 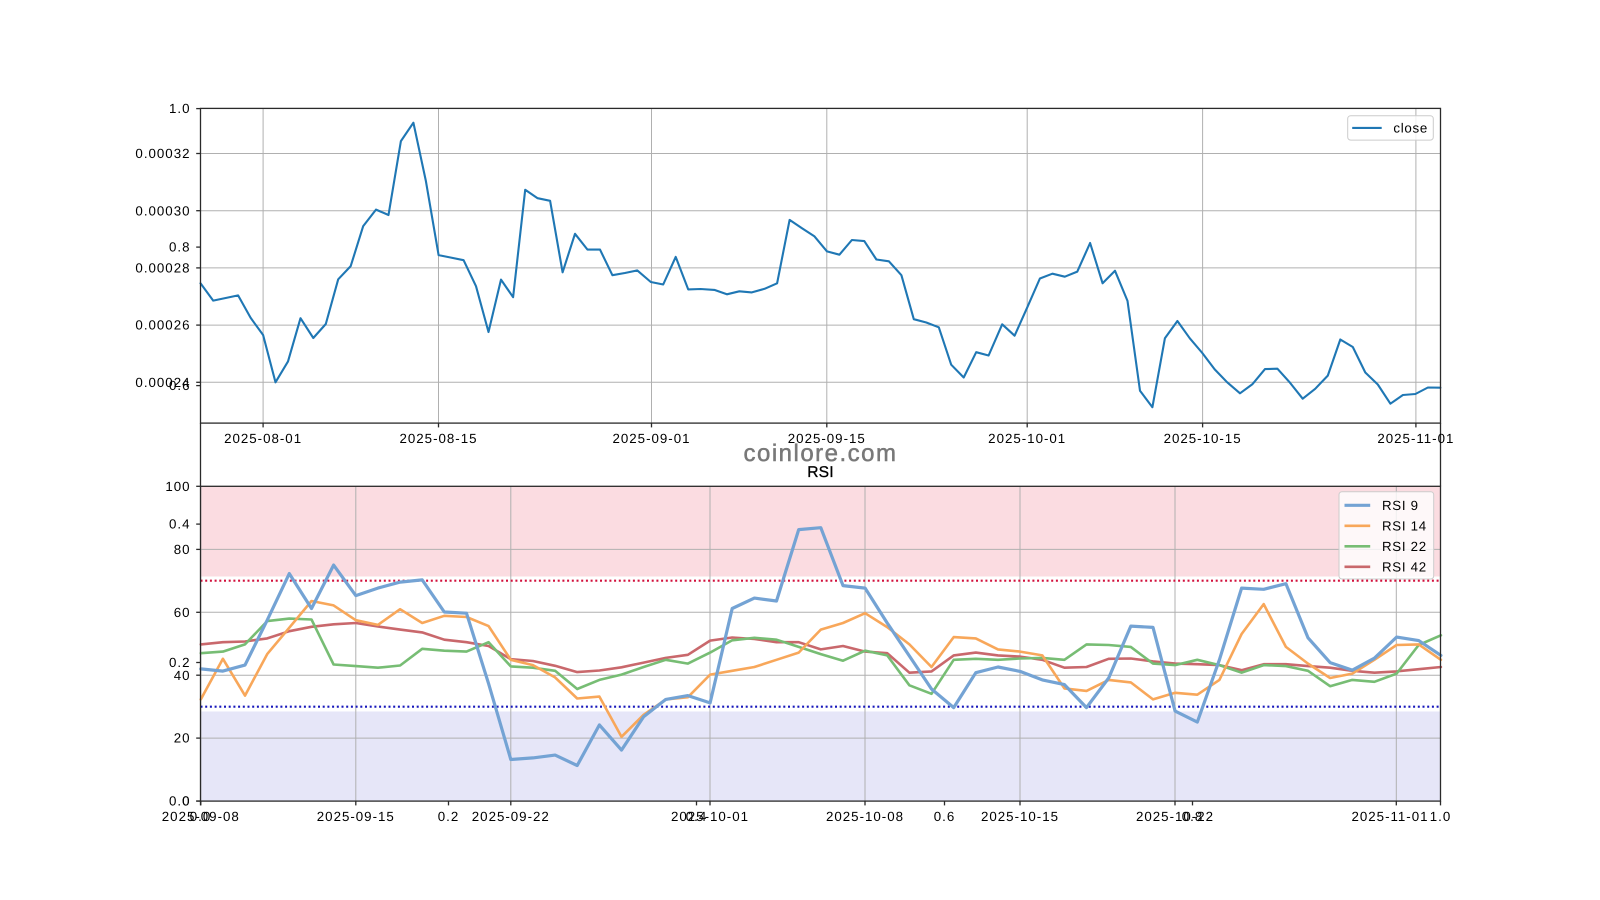 What do you see at coordinates (438, 438) in the screenshot?
I see `svg-text: 2025-08-15` at bounding box center [438, 438].